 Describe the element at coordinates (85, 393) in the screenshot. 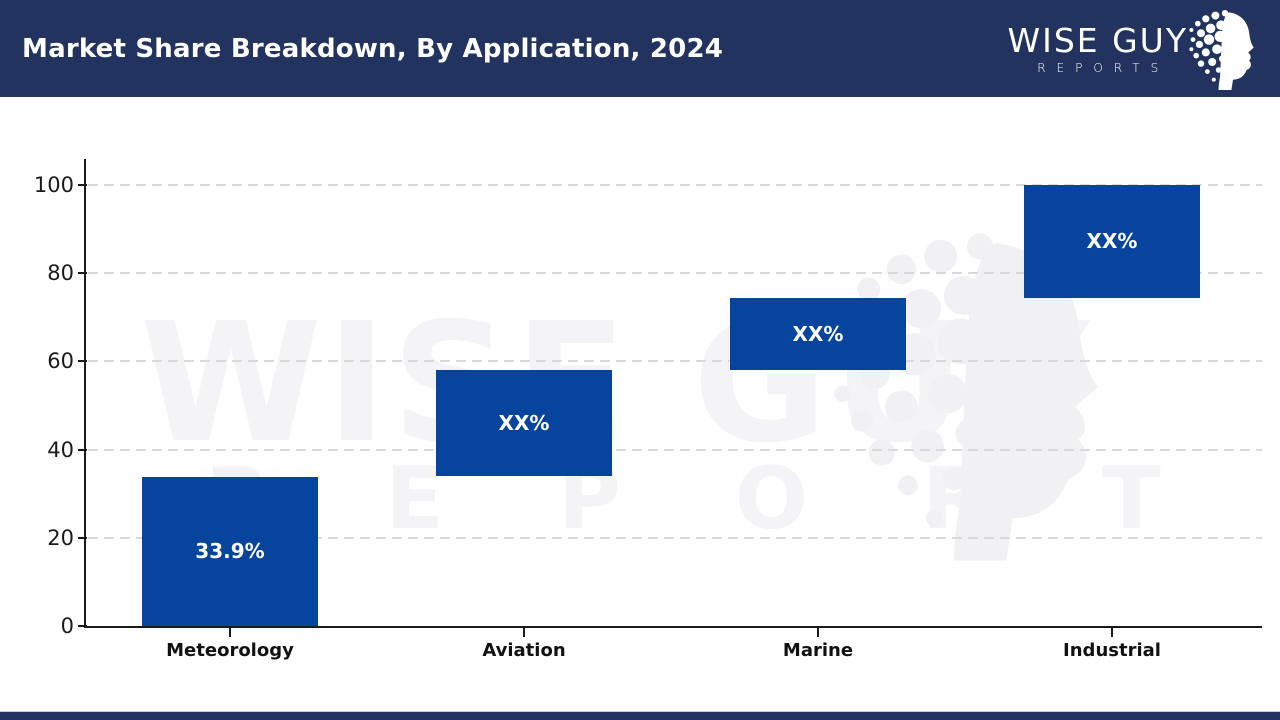

I see `y-axis-spine` at that location.